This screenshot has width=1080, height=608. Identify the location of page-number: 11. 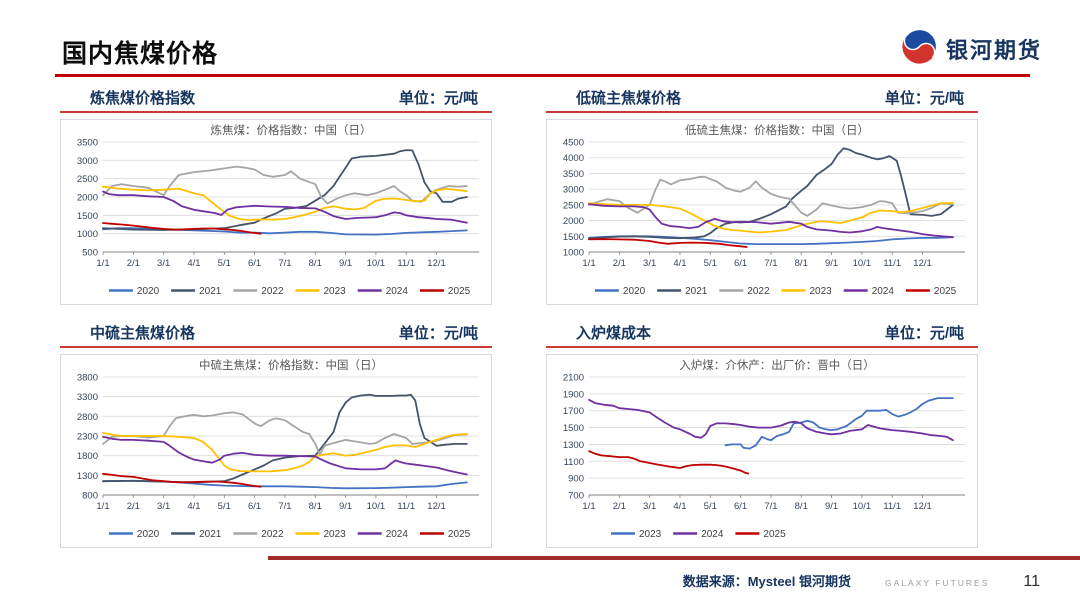
(1031, 581).